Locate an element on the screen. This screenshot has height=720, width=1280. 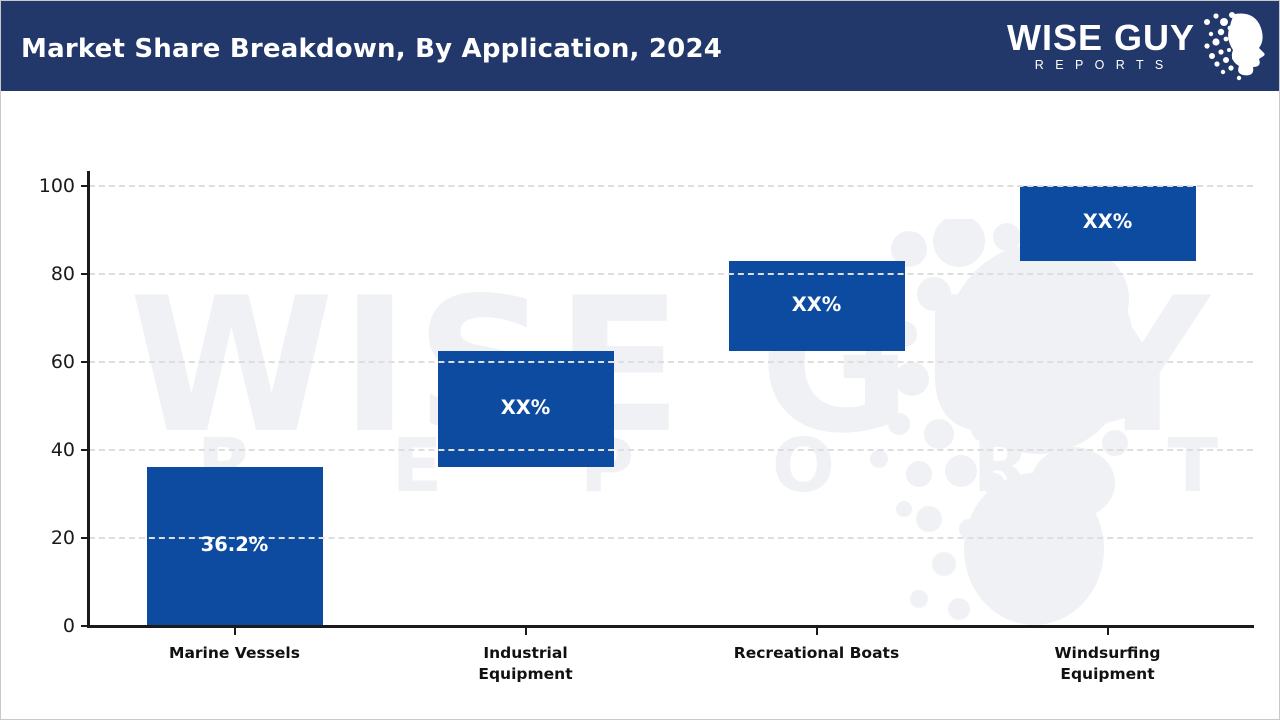
logo-name: WISE GUY is located at coordinates (1100, 37).